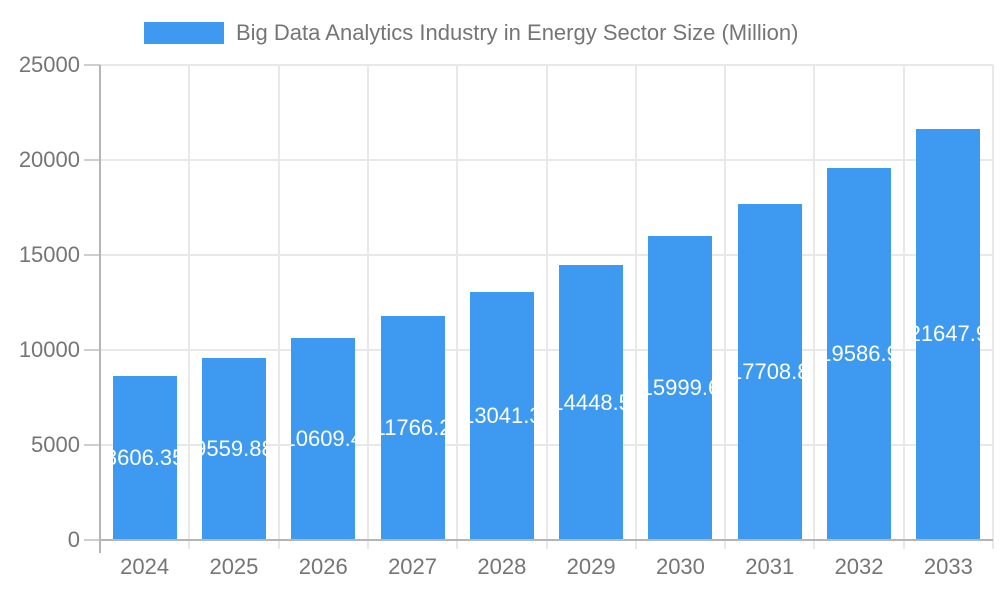 The width and height of the screenshot is (1000, 600). I want to click on bar-value-label: 9559.88, so click(234, 449).